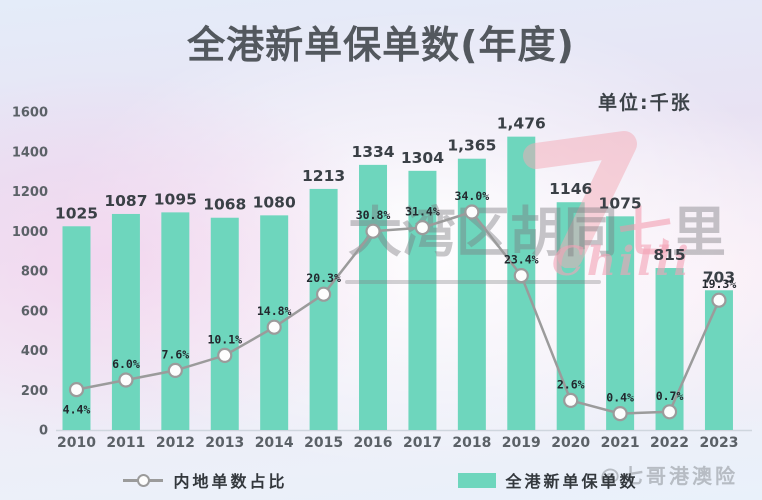 The height and width of the screenshot is (500, 762). I want to click on pct-label: 7.6%, so click(175, 354).